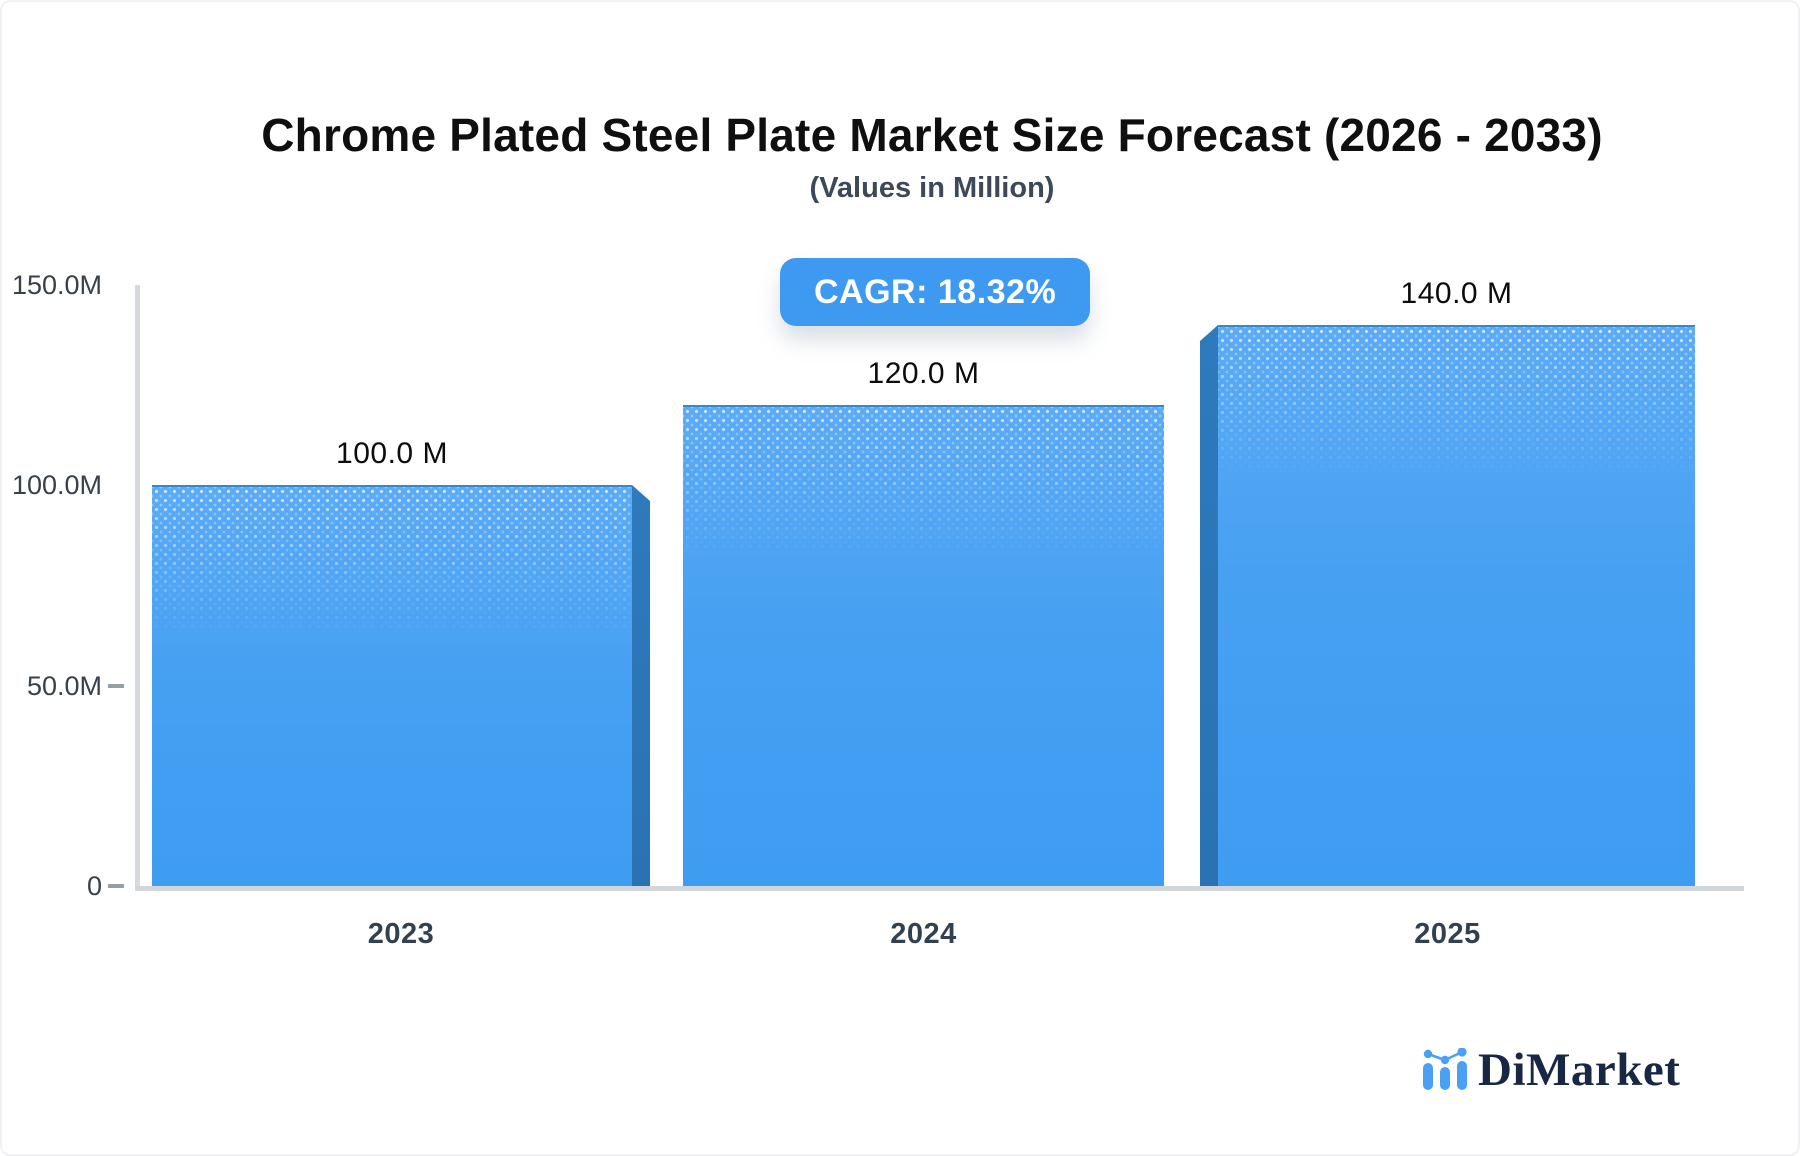  Describe the element at coordinates (935, 292) in the screenshot. I see `cagr-badge: CAGR: 18.32%` at that location.